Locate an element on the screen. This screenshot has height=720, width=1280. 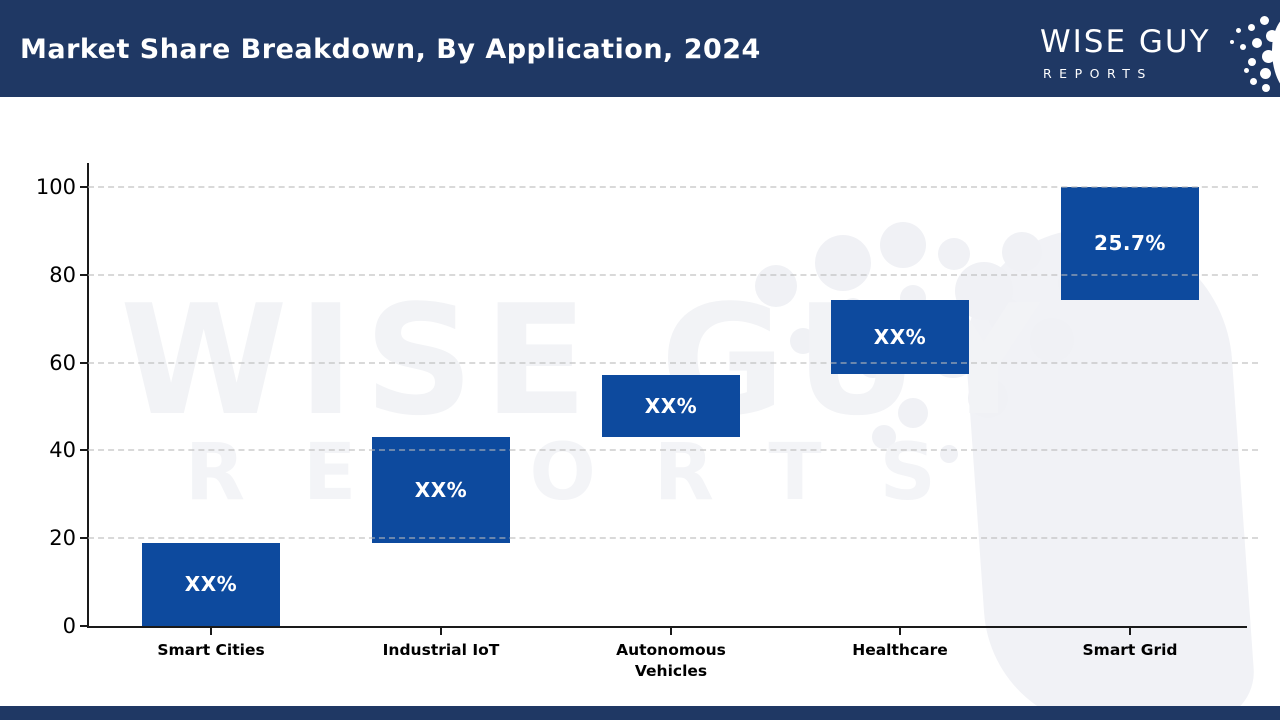
x-axis-category-label: Healthcare is located at coordinates (900, 650).